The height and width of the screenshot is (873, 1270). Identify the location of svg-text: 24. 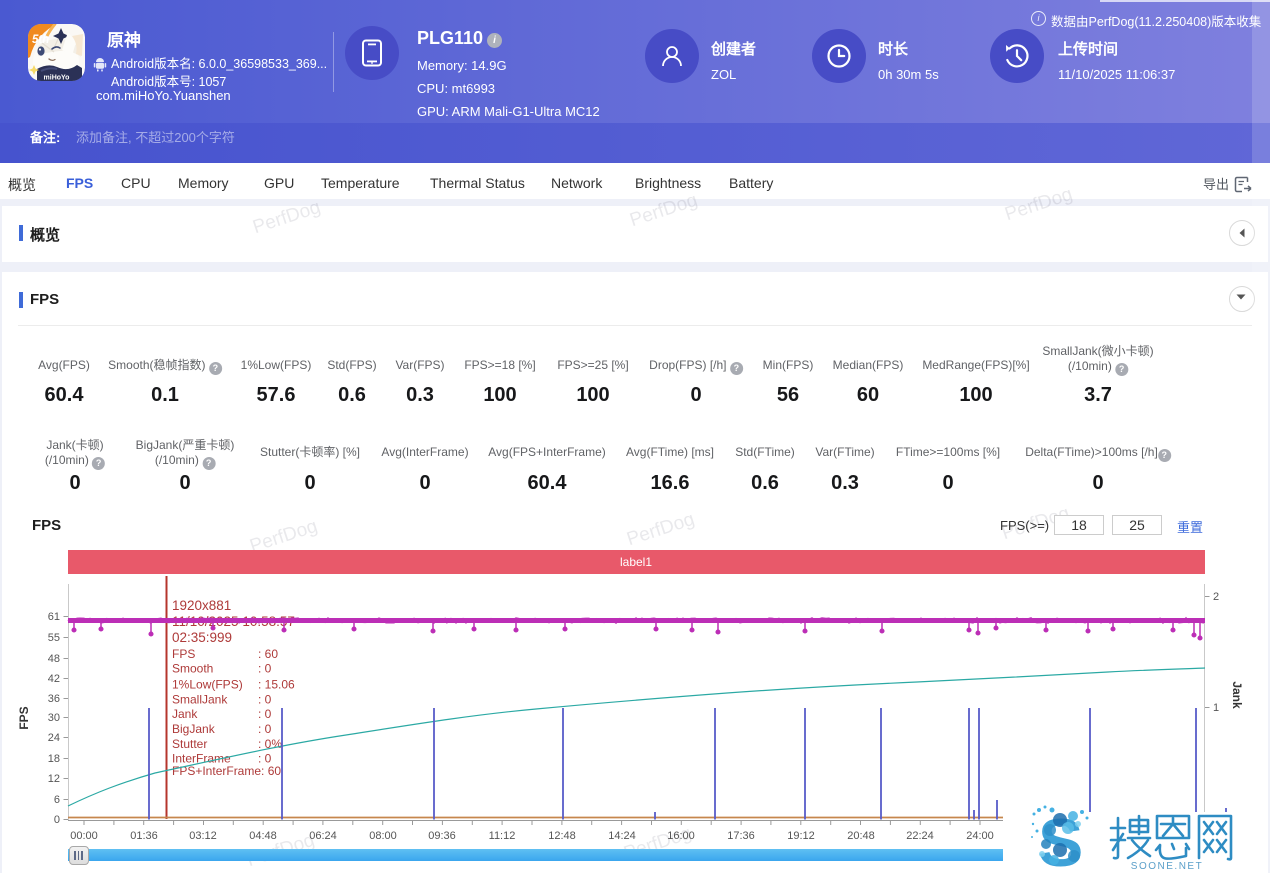
(54, 738).